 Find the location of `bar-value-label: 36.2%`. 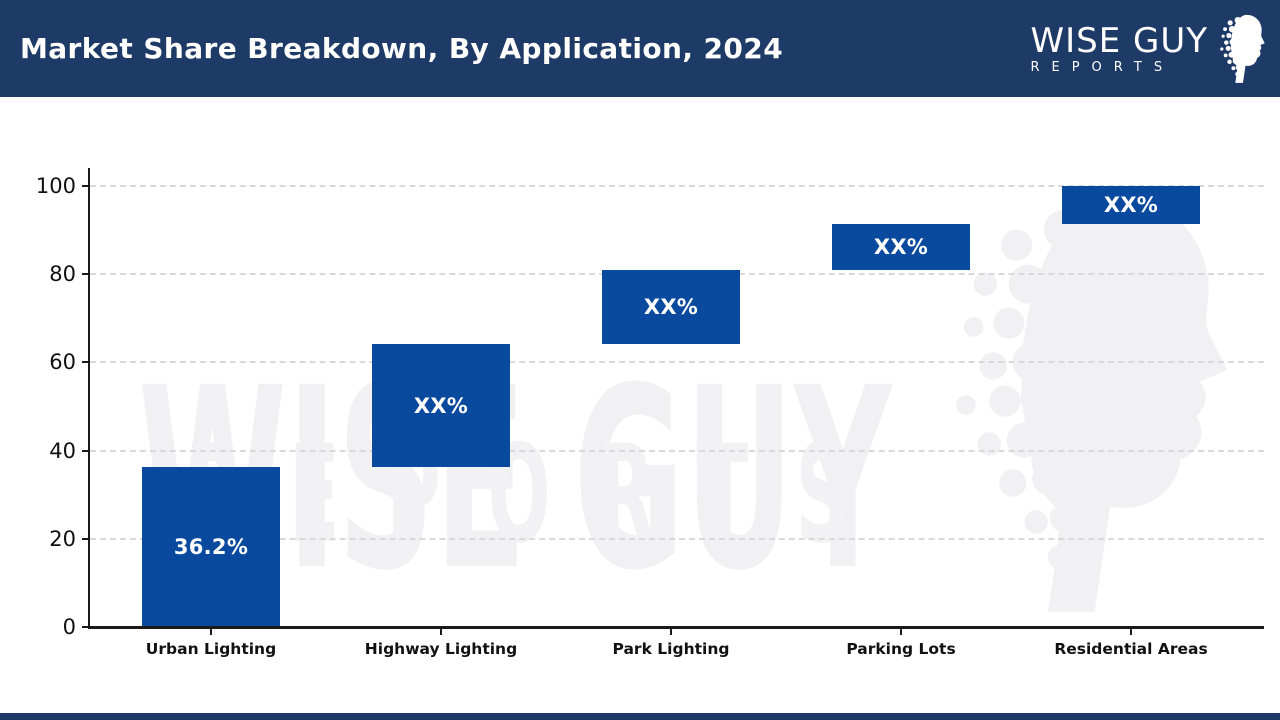

bar-value-label: 36.2% is located at coordinates (211, 547).